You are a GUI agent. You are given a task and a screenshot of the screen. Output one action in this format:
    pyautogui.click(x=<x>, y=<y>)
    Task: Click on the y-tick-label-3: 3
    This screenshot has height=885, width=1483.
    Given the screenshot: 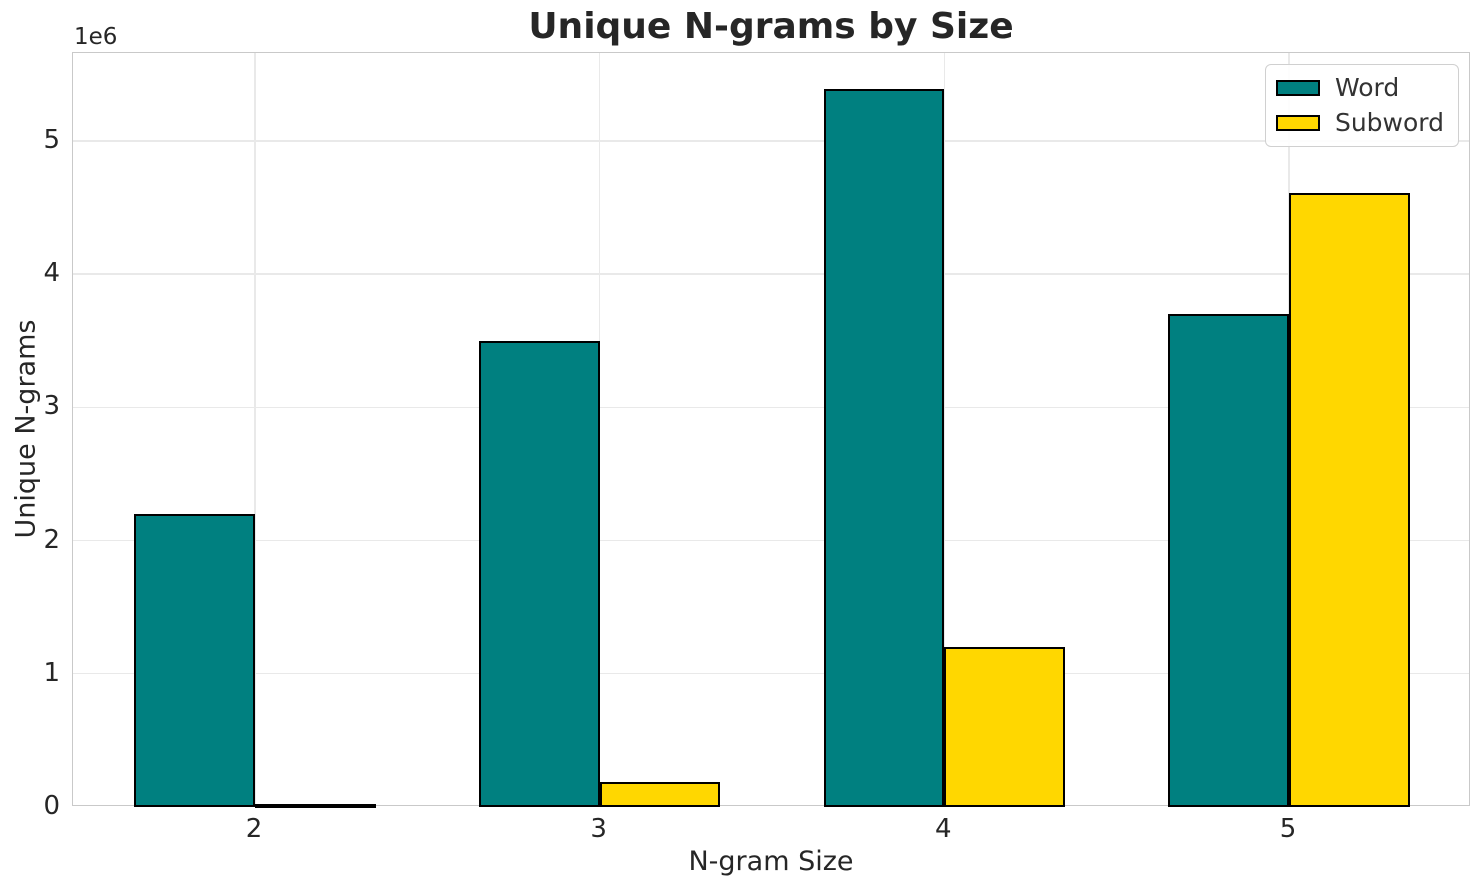 What is the action you would take?
    pyautogui.click(x=51, y=406)
    